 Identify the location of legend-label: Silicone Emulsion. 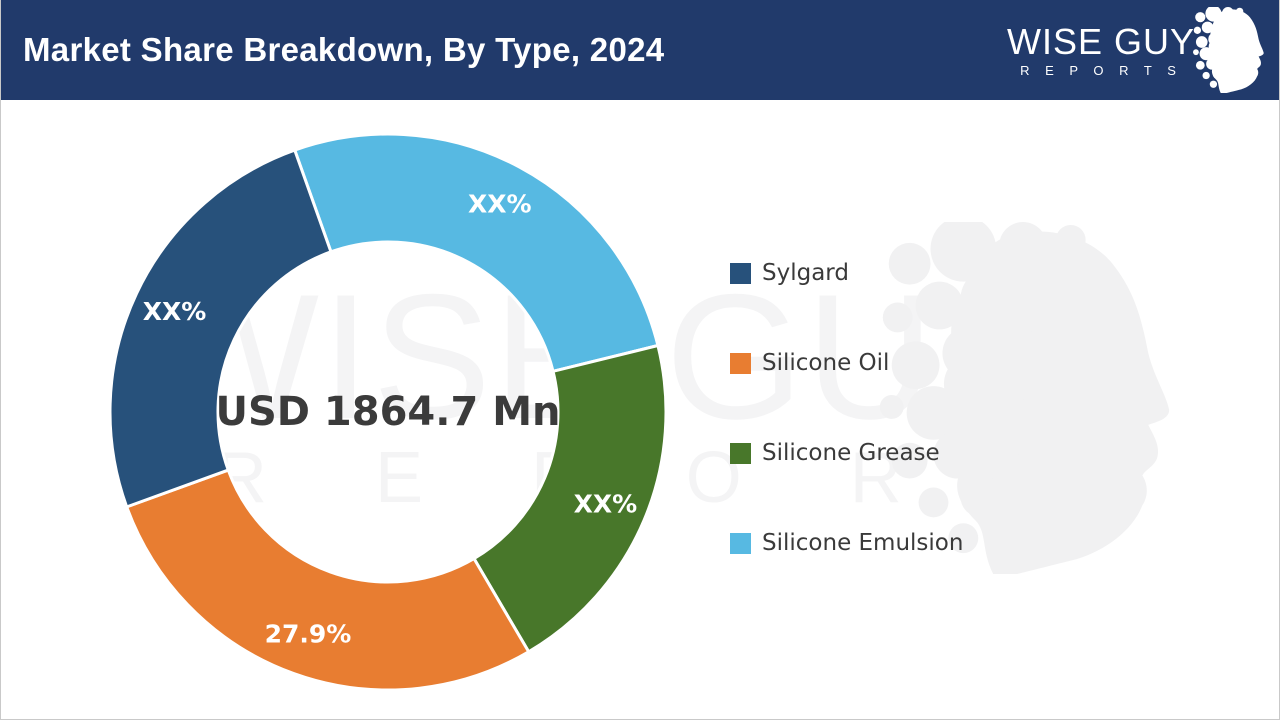
(863, 543).